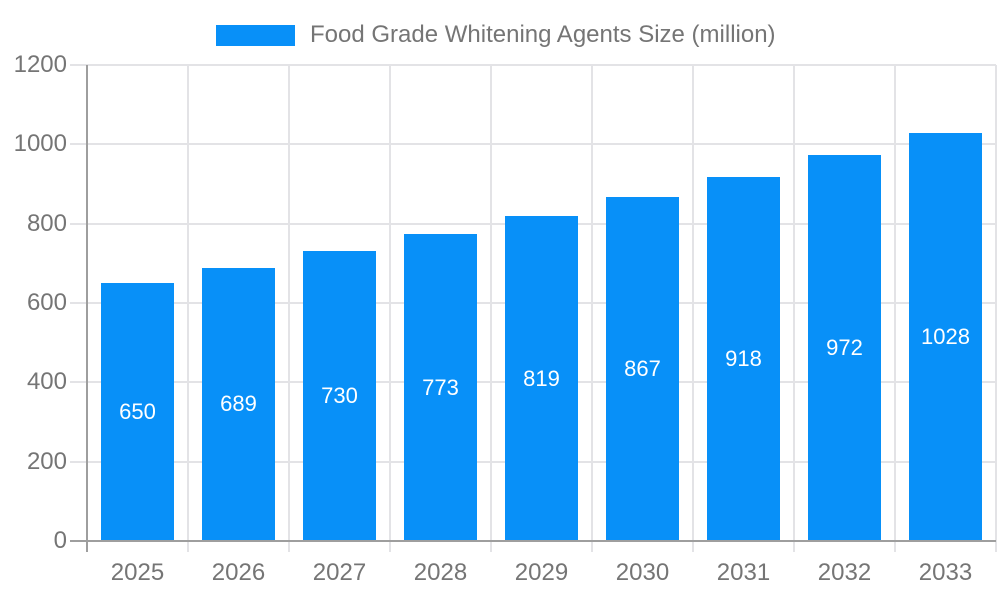 The height and width of the screenshot is (600, 1000). I want to click on x-axis-tick-label: 2029, so click(541, 572).